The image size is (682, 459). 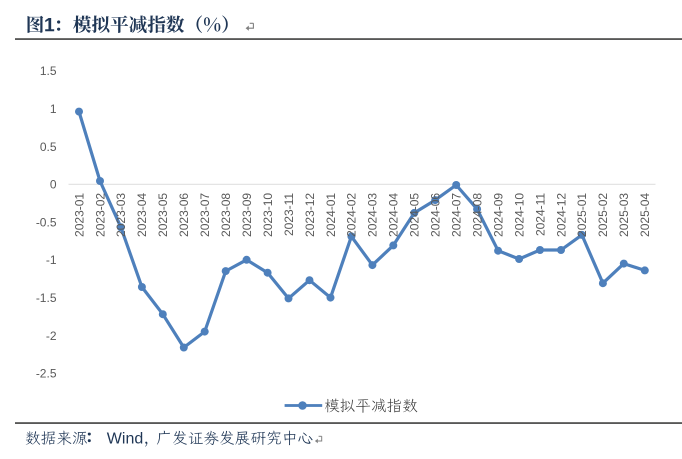 What do you see at coordinates (205, 215) in the screenshot?
I see `svg-text: 2023-07` at bounding box center [205, 215].